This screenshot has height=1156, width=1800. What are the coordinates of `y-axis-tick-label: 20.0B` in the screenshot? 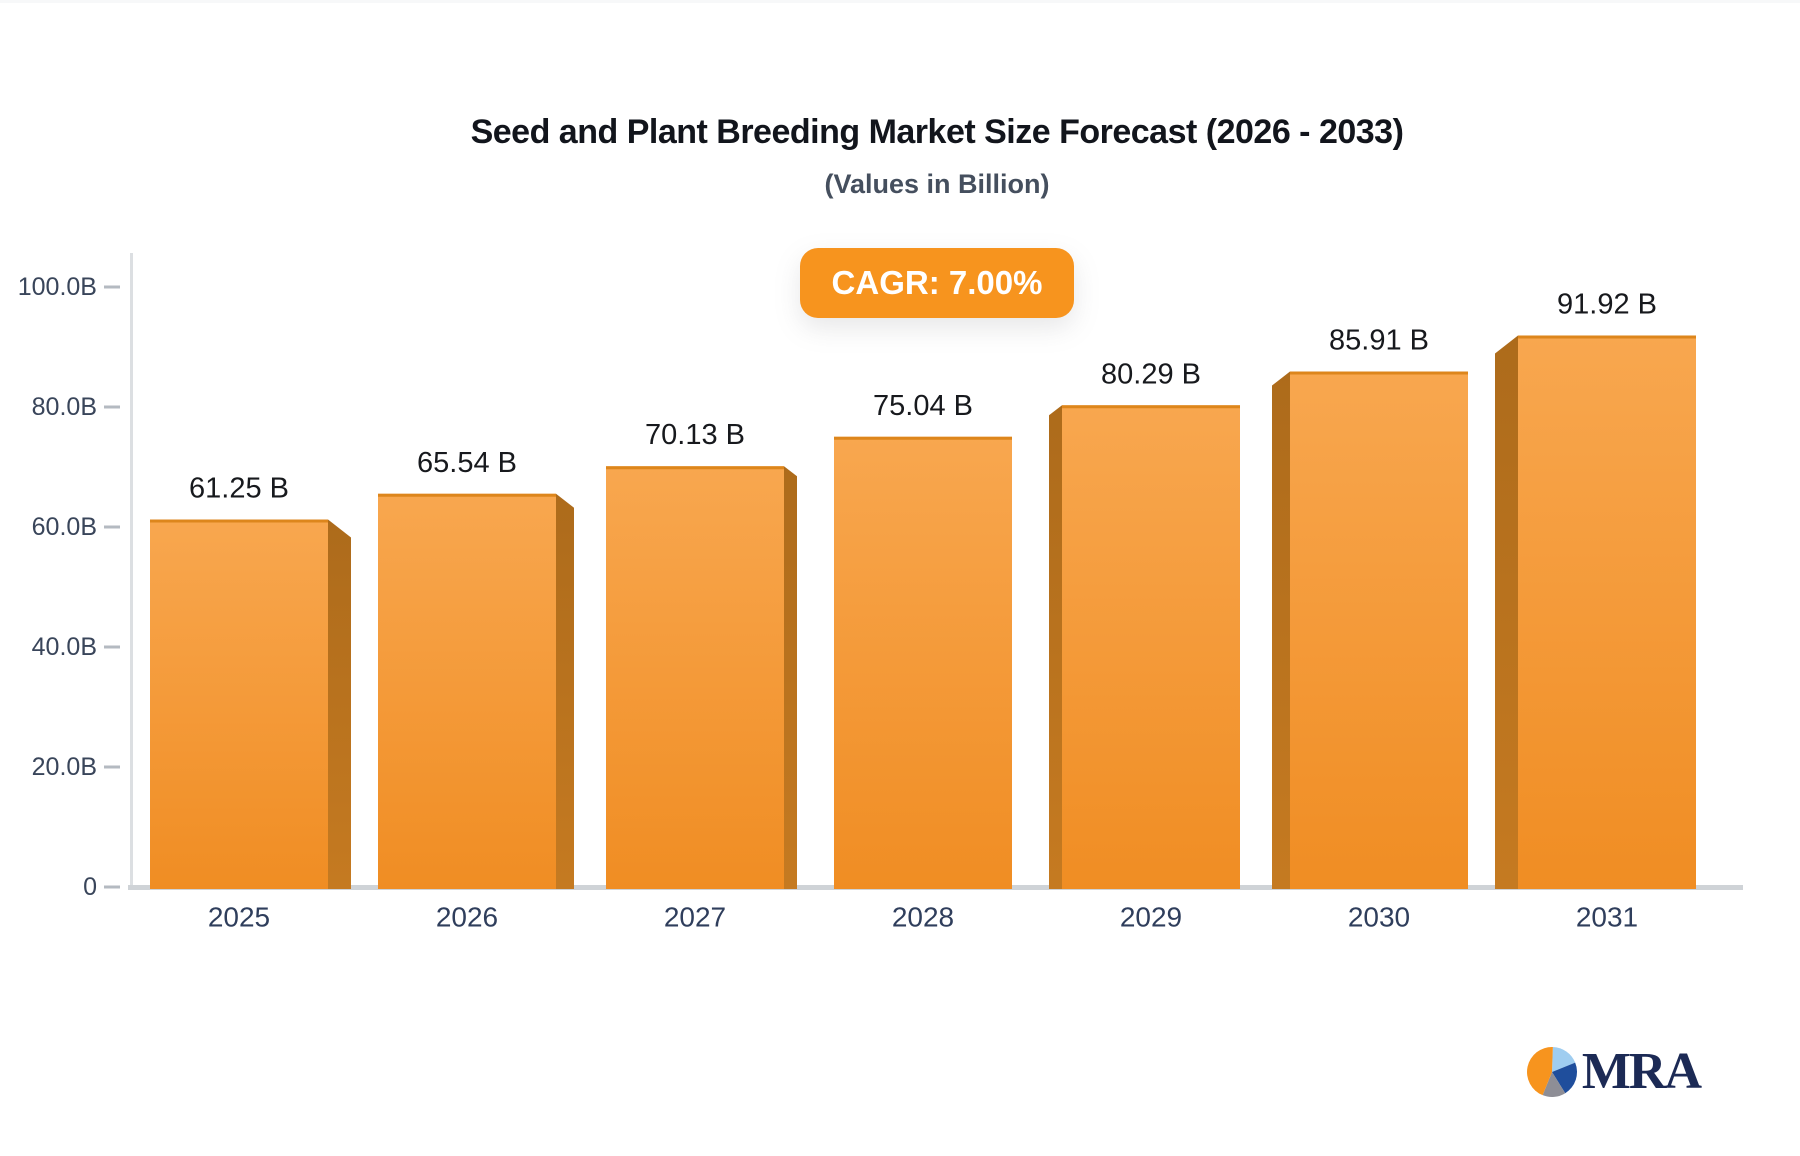 It's located at (64, 767).